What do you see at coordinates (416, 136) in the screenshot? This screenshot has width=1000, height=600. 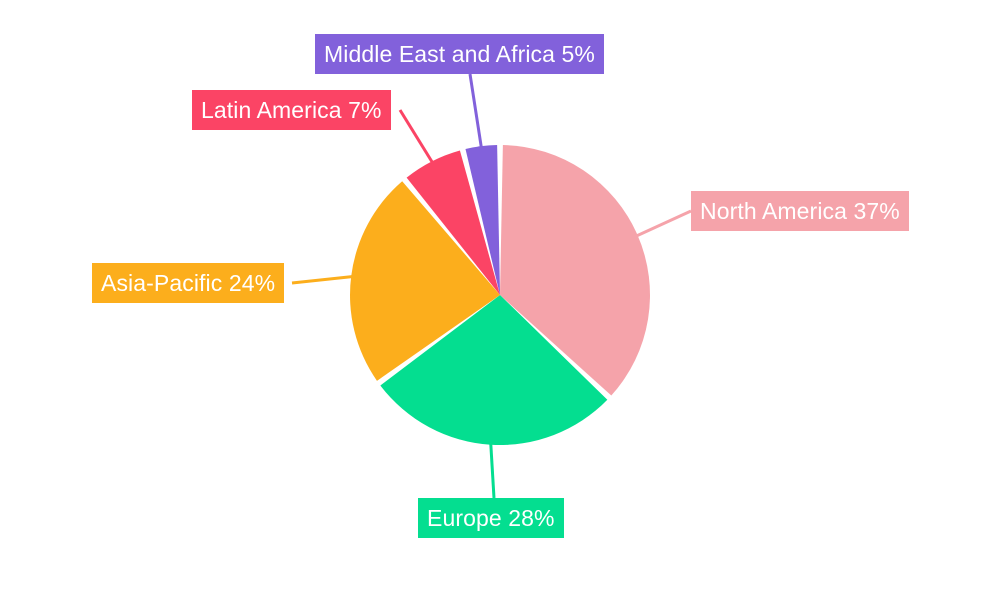 I see `leader-line-latin-america` at bounding box center [416, 136].